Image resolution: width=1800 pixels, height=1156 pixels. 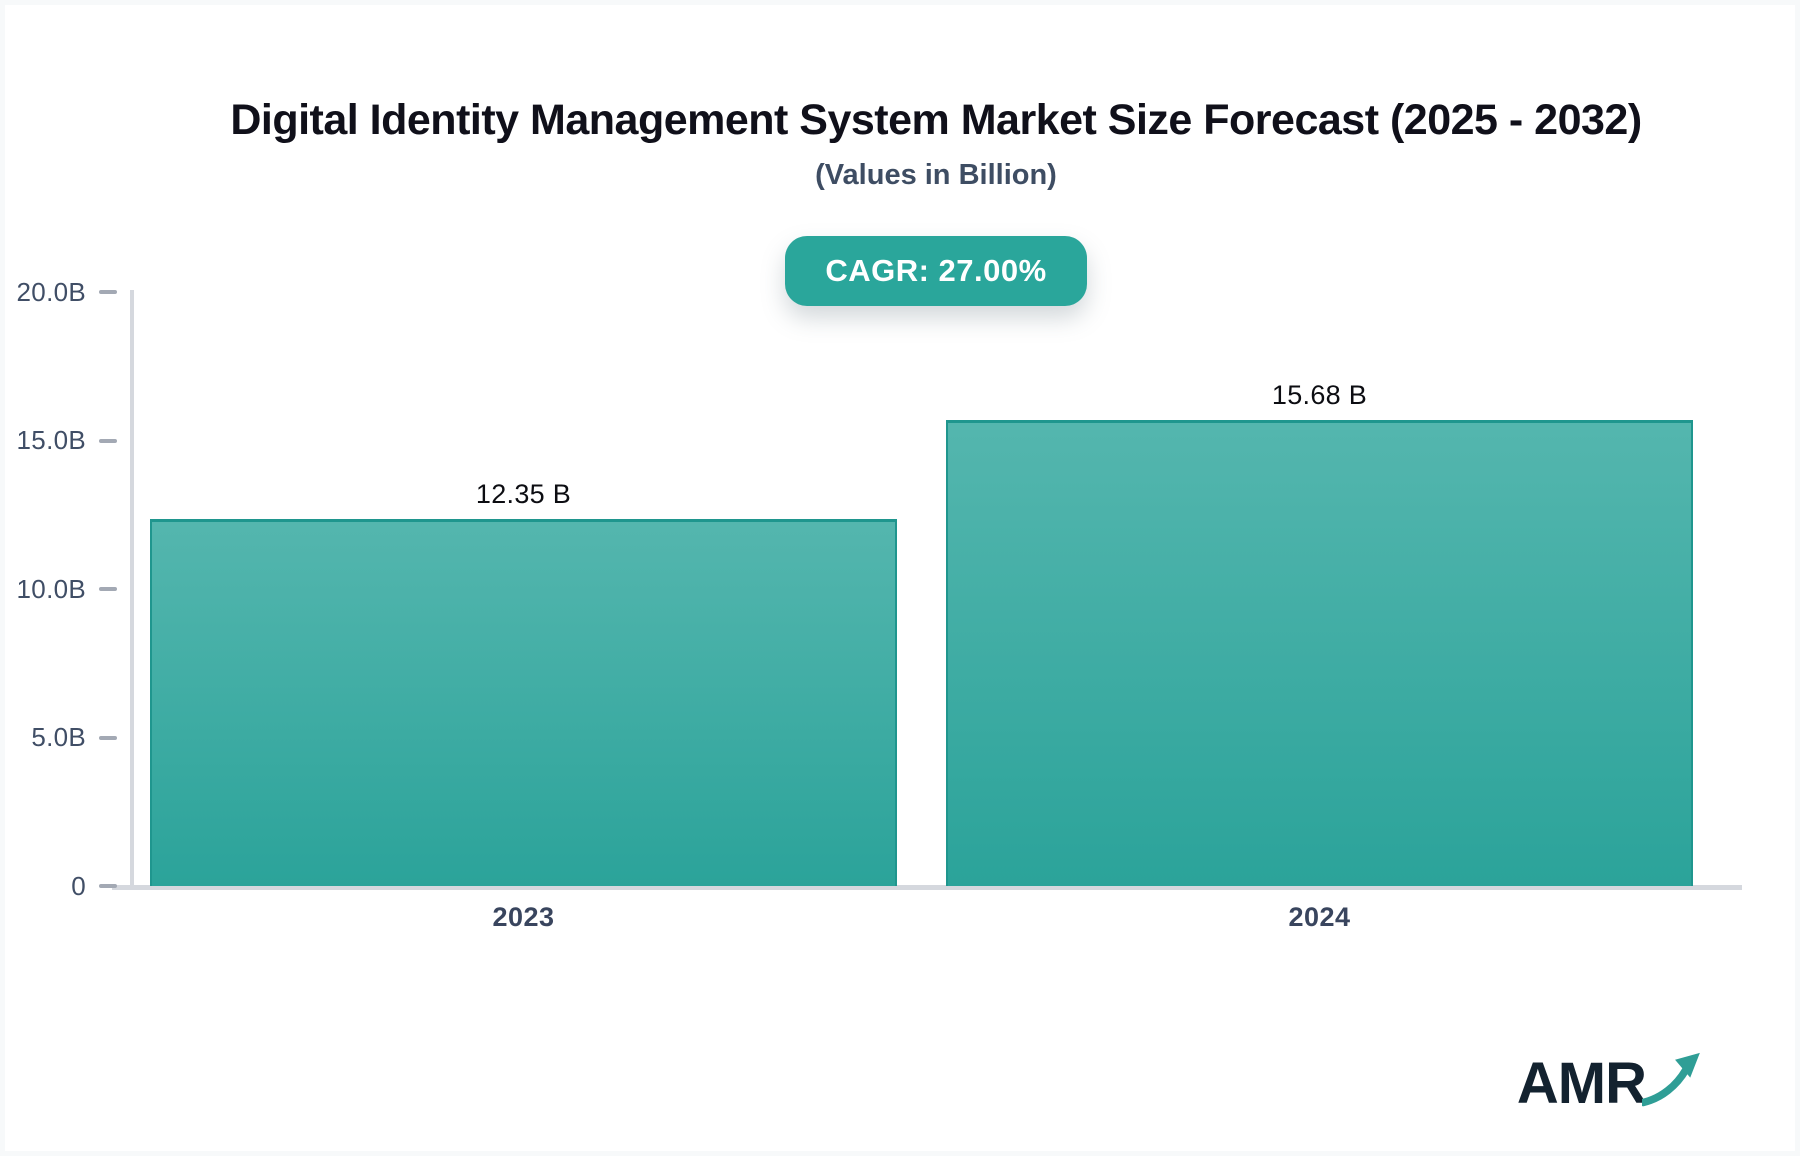 What do you see at coordinates (1581, 1083) in the screenshot?
I see `amr-logo-text: AMR` at bounding box center [1581, 1083].